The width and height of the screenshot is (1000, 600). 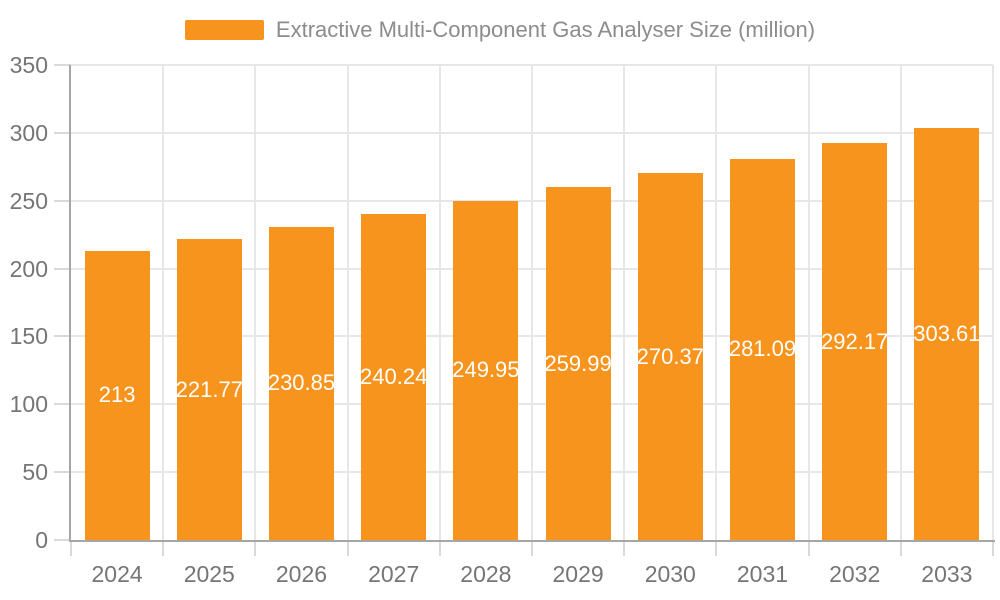 I want to click on x-axis-label: 2027, so click(x=394, y=574).